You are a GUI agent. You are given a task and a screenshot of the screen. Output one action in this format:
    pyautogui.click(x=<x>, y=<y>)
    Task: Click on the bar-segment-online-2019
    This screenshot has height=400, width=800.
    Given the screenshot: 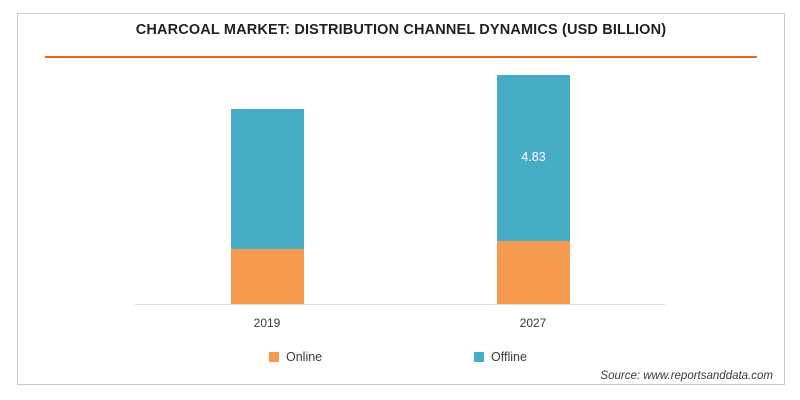 What is the action you would take?
    pyautogui.click(x=267, y=276)
    